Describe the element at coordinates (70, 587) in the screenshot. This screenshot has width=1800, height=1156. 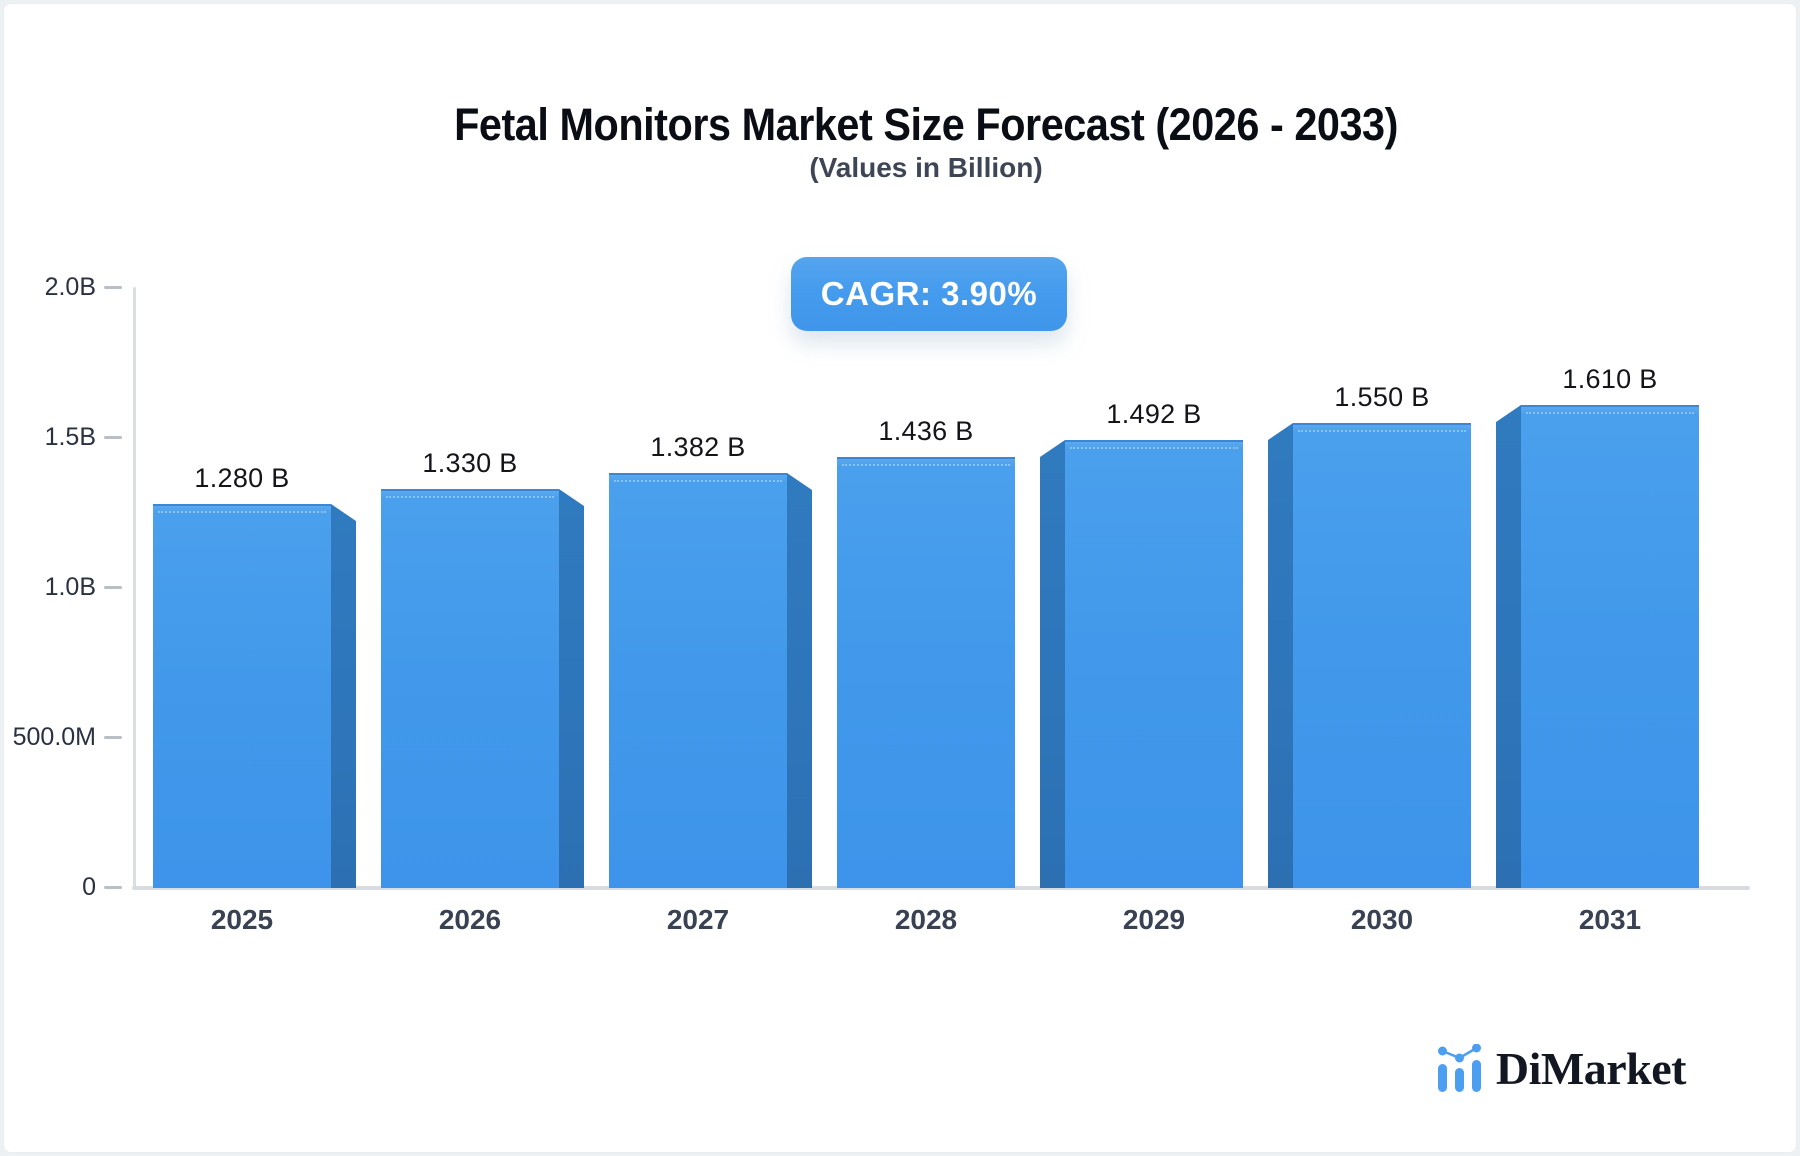
I see `y-axis-tick-label: 1.0B` at that location.